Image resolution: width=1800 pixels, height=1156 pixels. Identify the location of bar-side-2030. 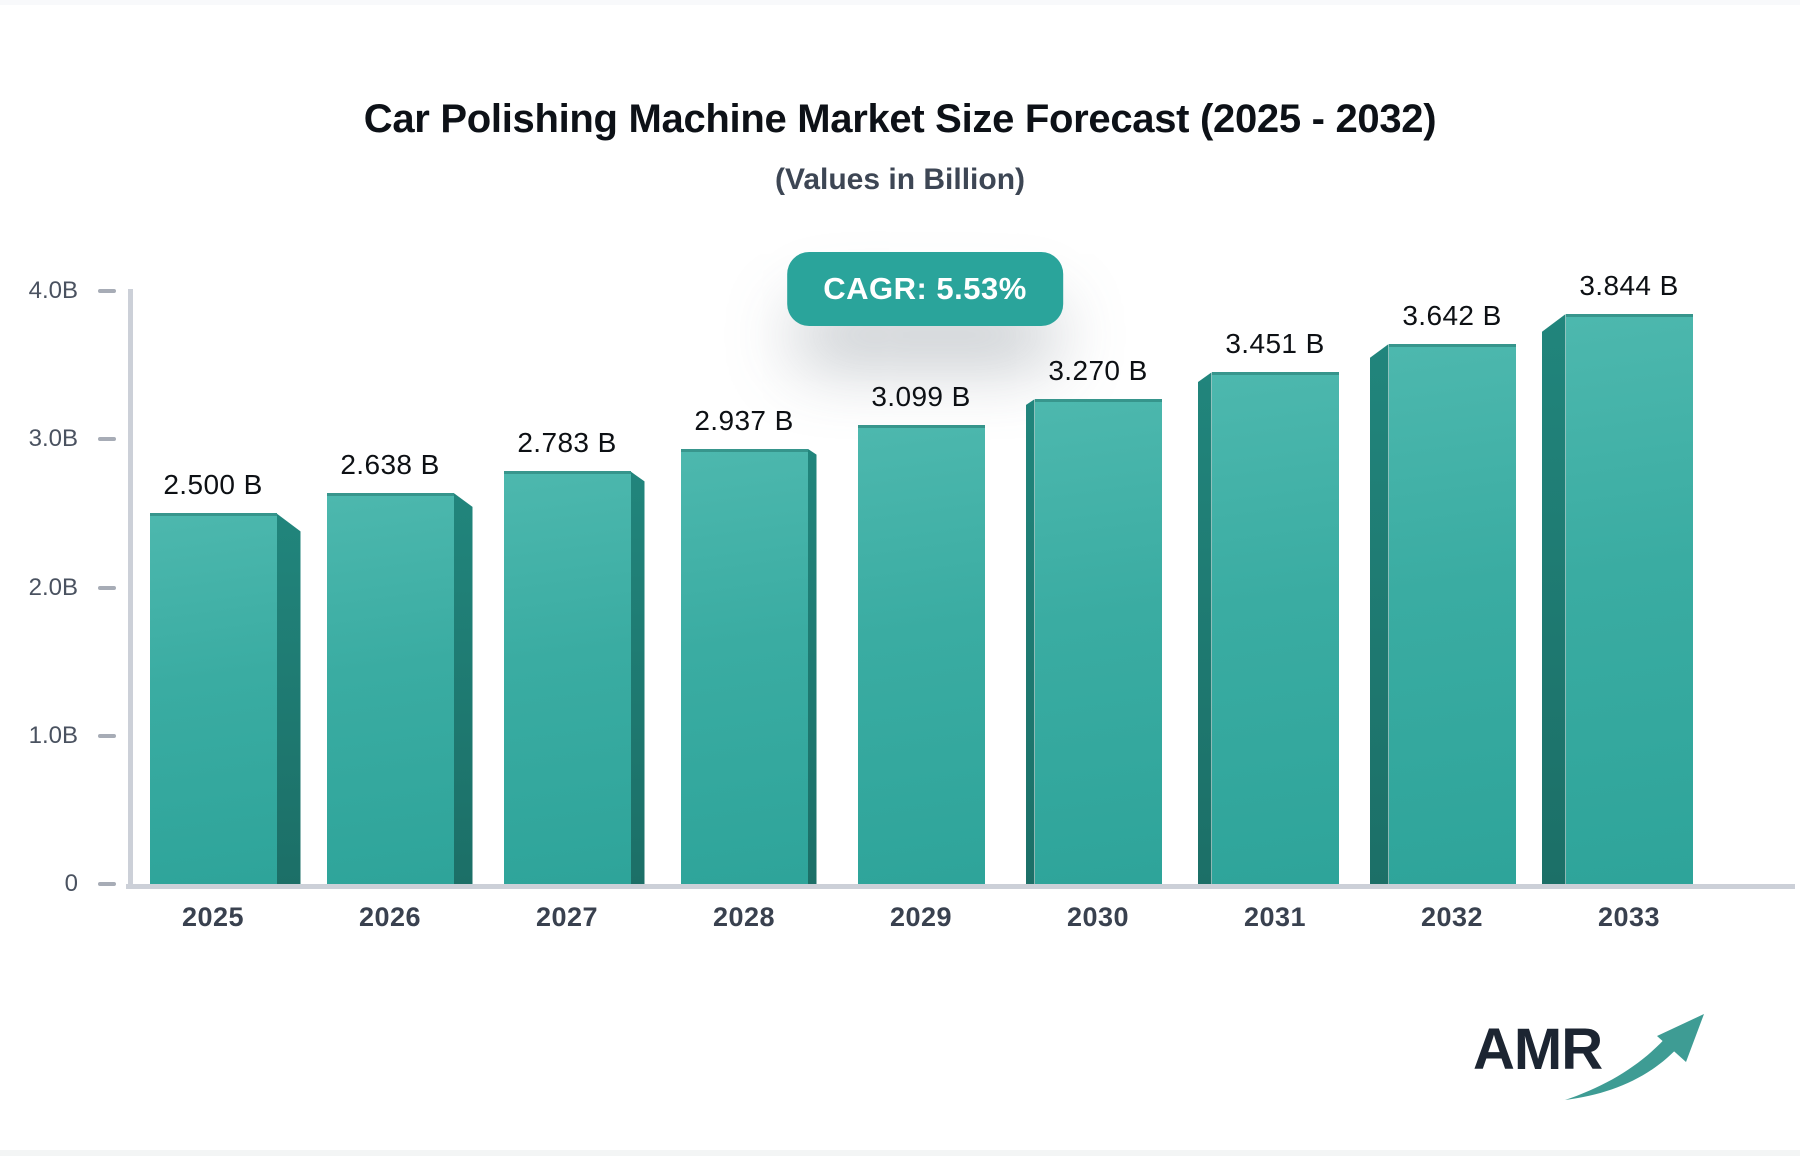
(1030, 641).